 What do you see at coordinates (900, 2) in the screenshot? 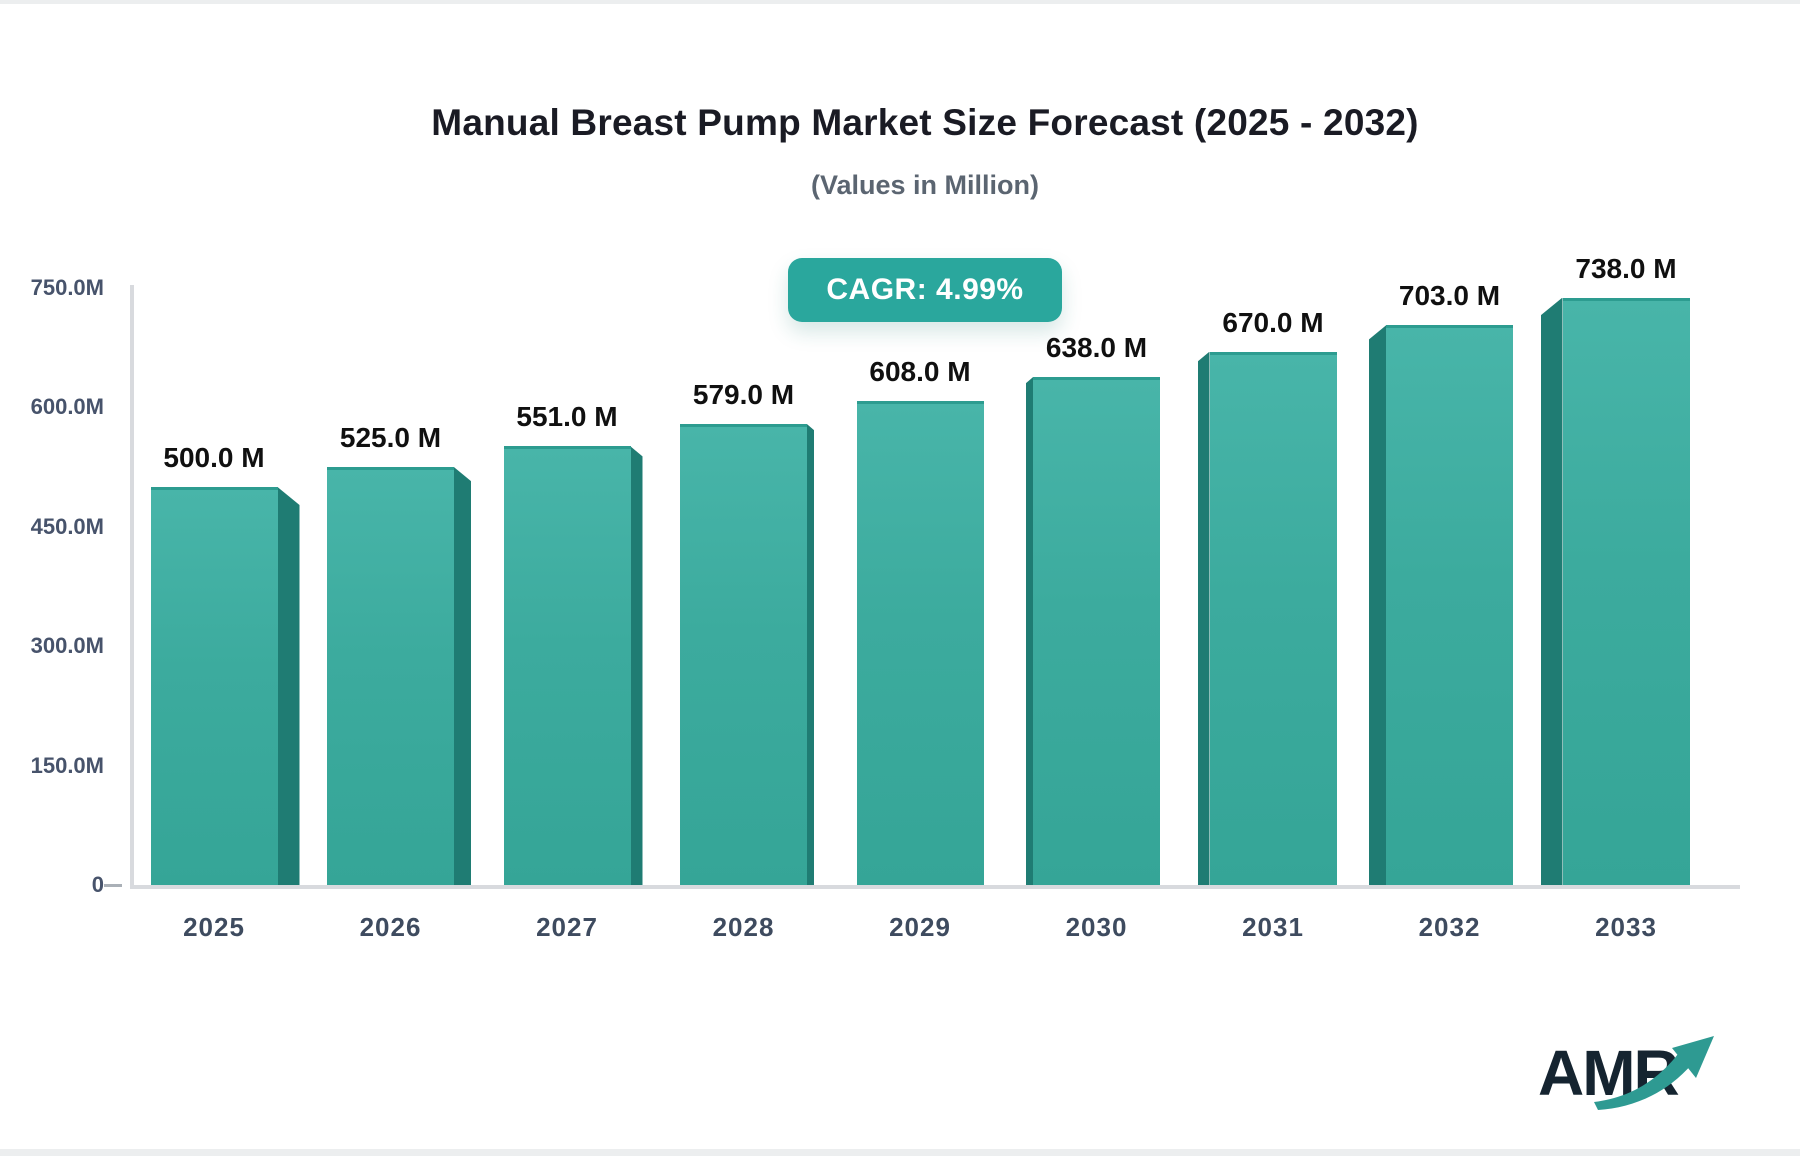
I see `top-border` at bounding box center [900, 2].